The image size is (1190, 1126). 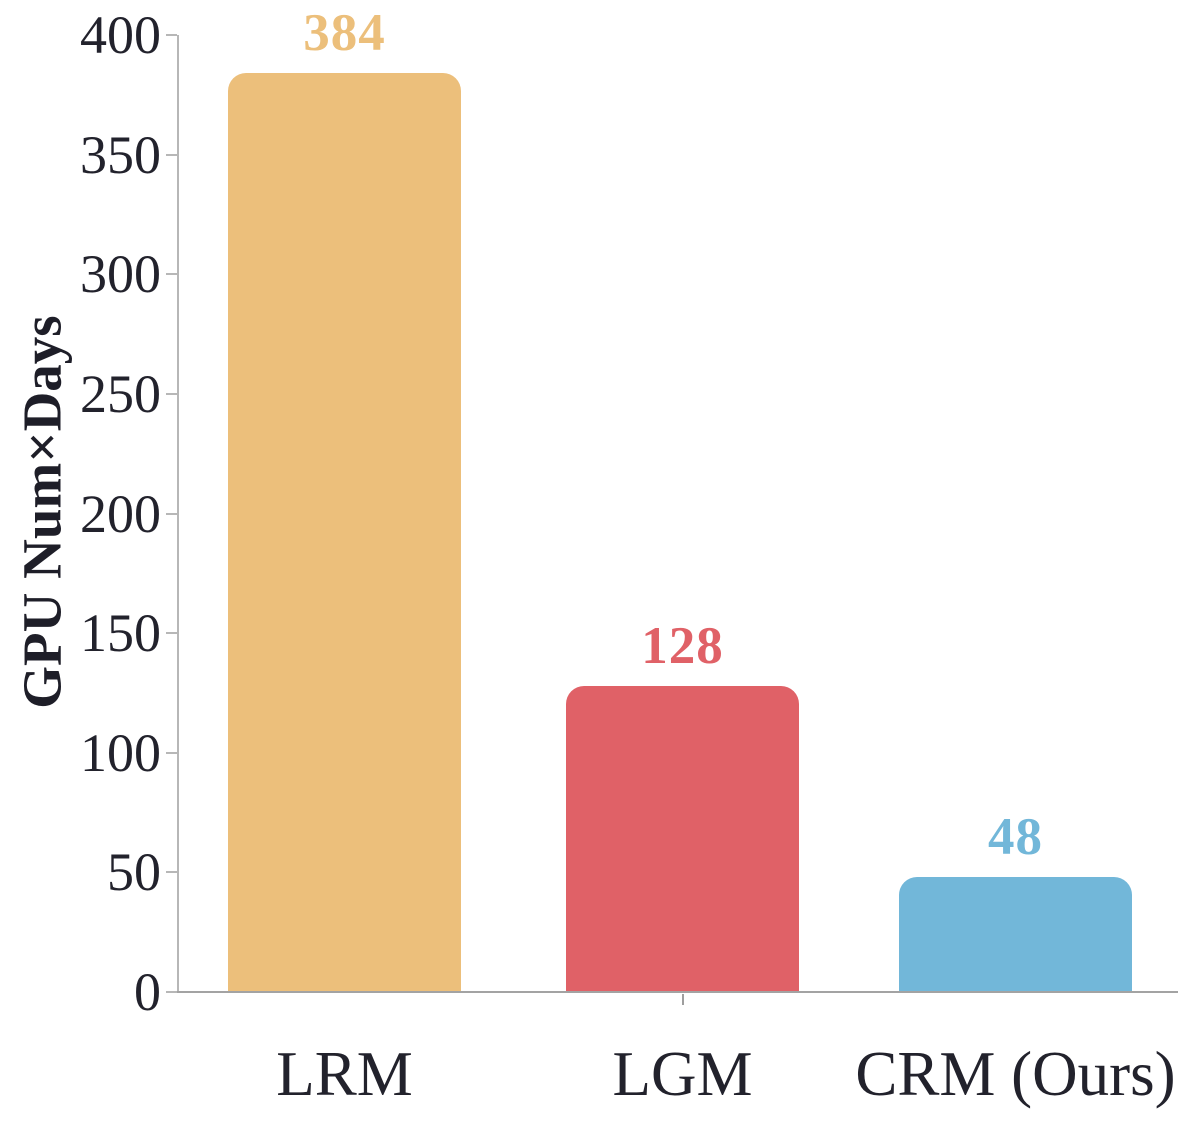 What do you see at coordinates (120, 752) in the screenshot?
I see `y-tick-label: 100` at bounding box center [120, 752].